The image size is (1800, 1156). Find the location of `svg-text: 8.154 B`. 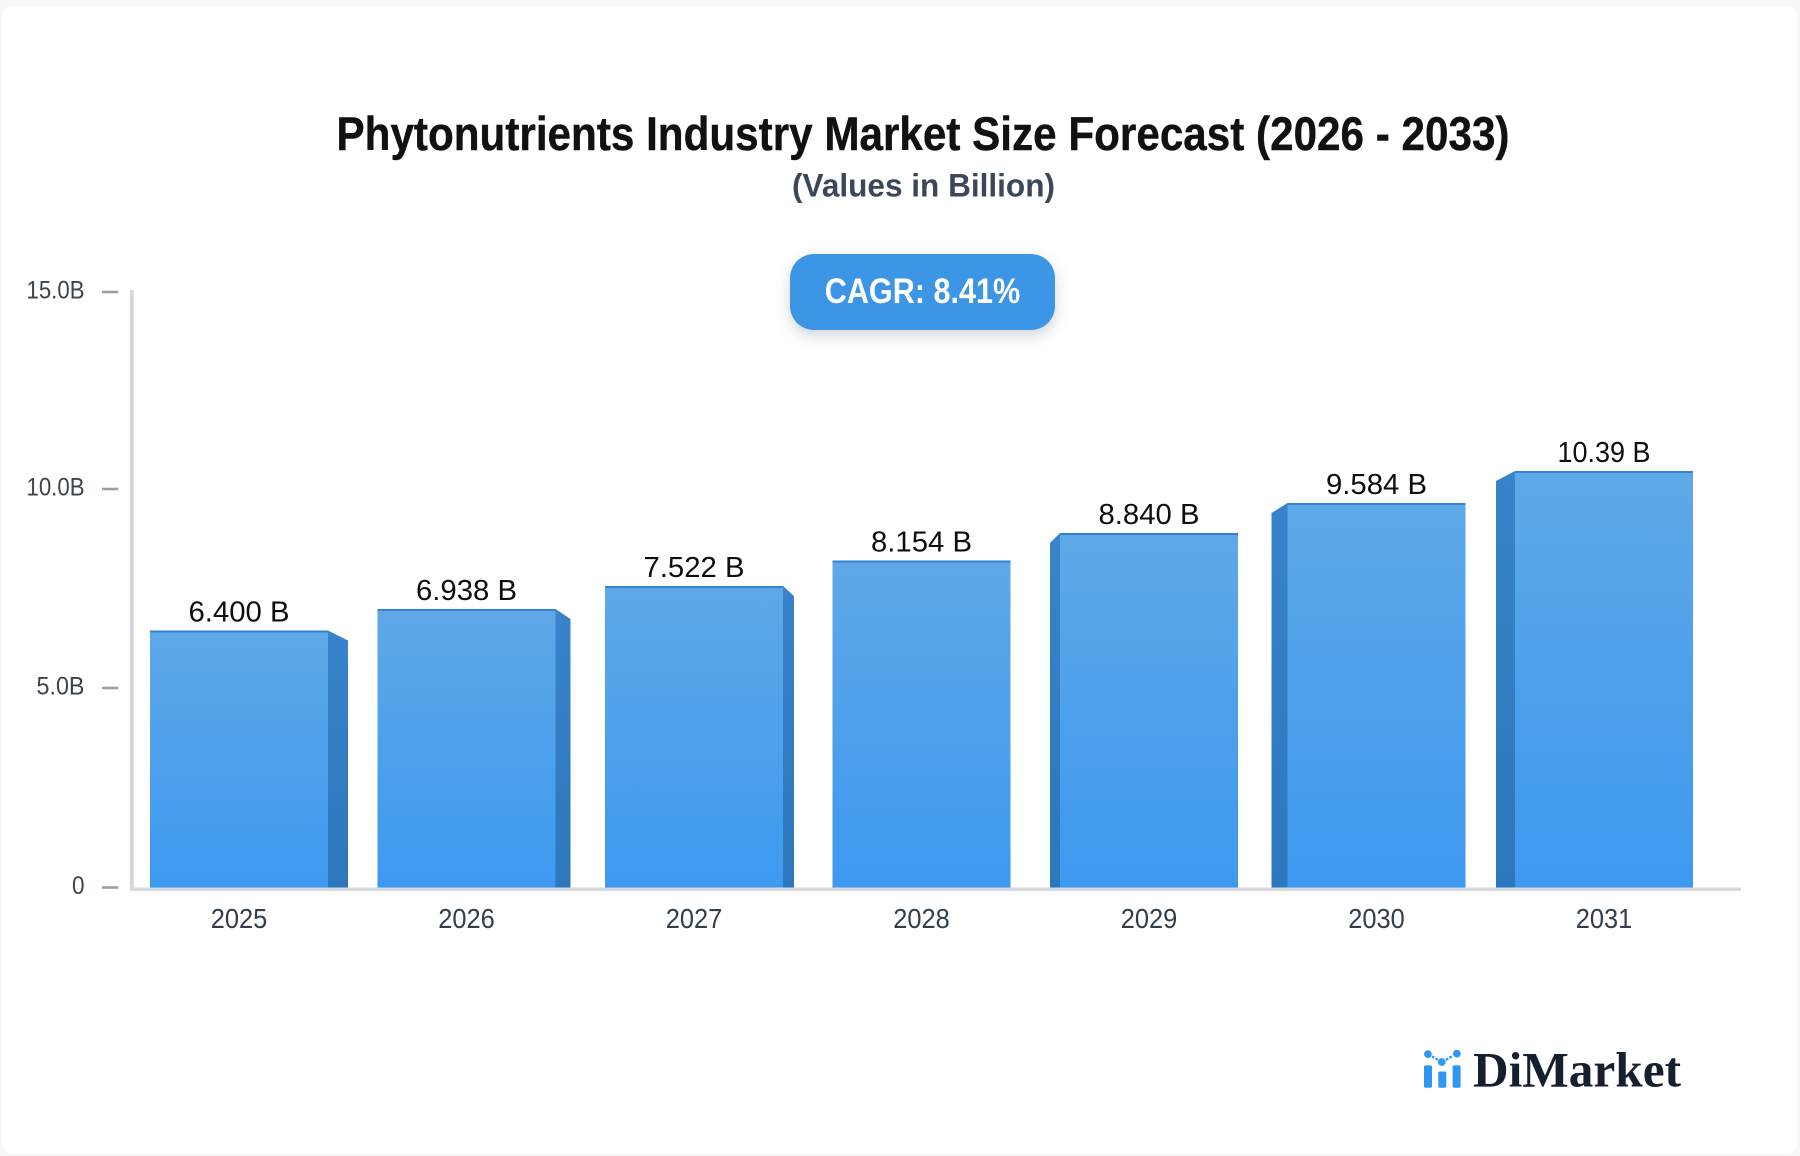

svg-text: 8.154 B is located at coordinates (921, 543).